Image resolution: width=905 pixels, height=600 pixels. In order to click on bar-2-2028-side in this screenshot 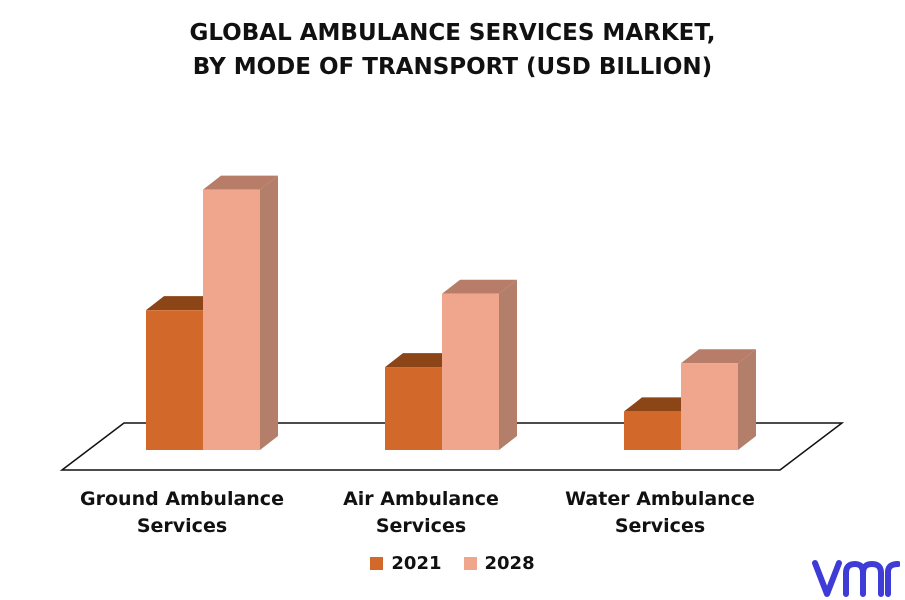, I will do `click(747, 399)`.